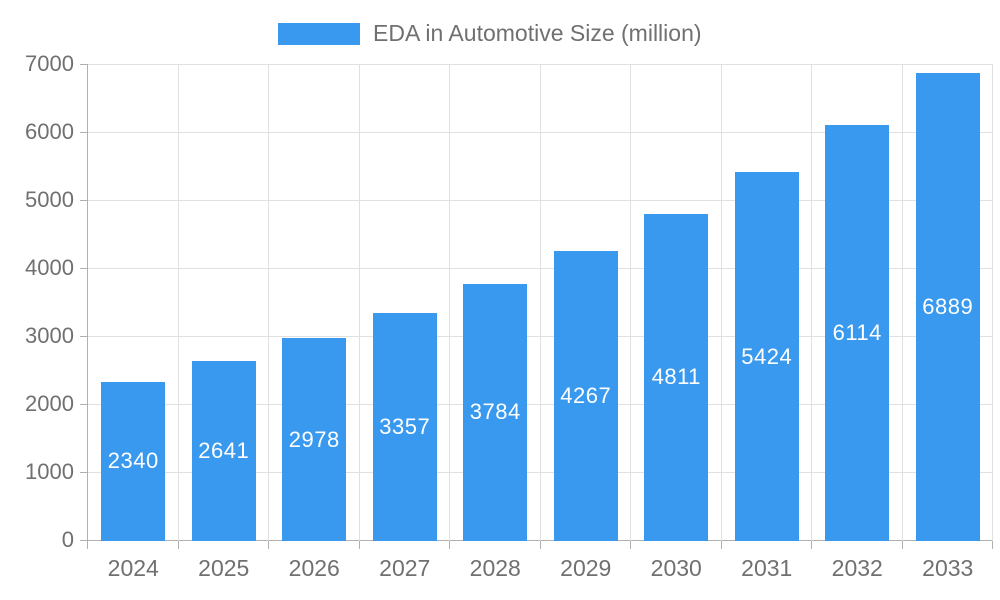 The height and width of the screenshot is (600, 1000). I want to click on bar-2027: 3357, so click(404, 426).